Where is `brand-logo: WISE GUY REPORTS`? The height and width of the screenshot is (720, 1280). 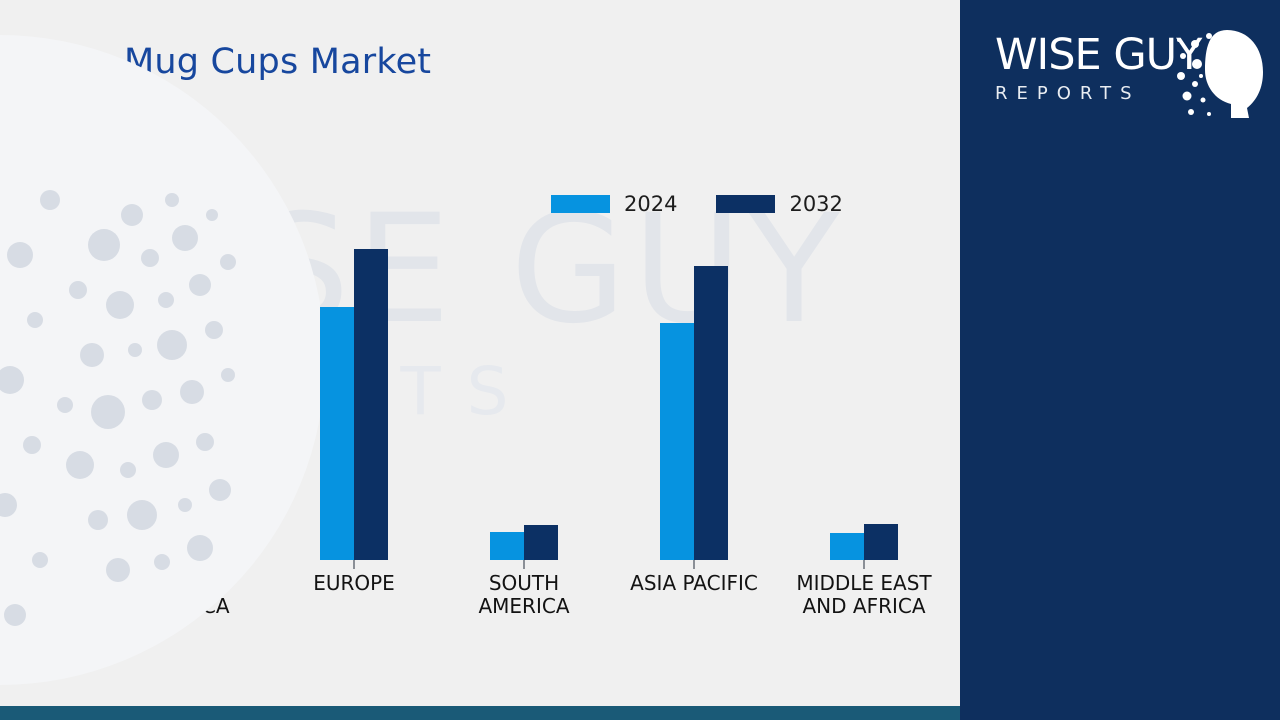 brand-logo: WISE GUY REPORTS is located at coordinates (1110, 77).